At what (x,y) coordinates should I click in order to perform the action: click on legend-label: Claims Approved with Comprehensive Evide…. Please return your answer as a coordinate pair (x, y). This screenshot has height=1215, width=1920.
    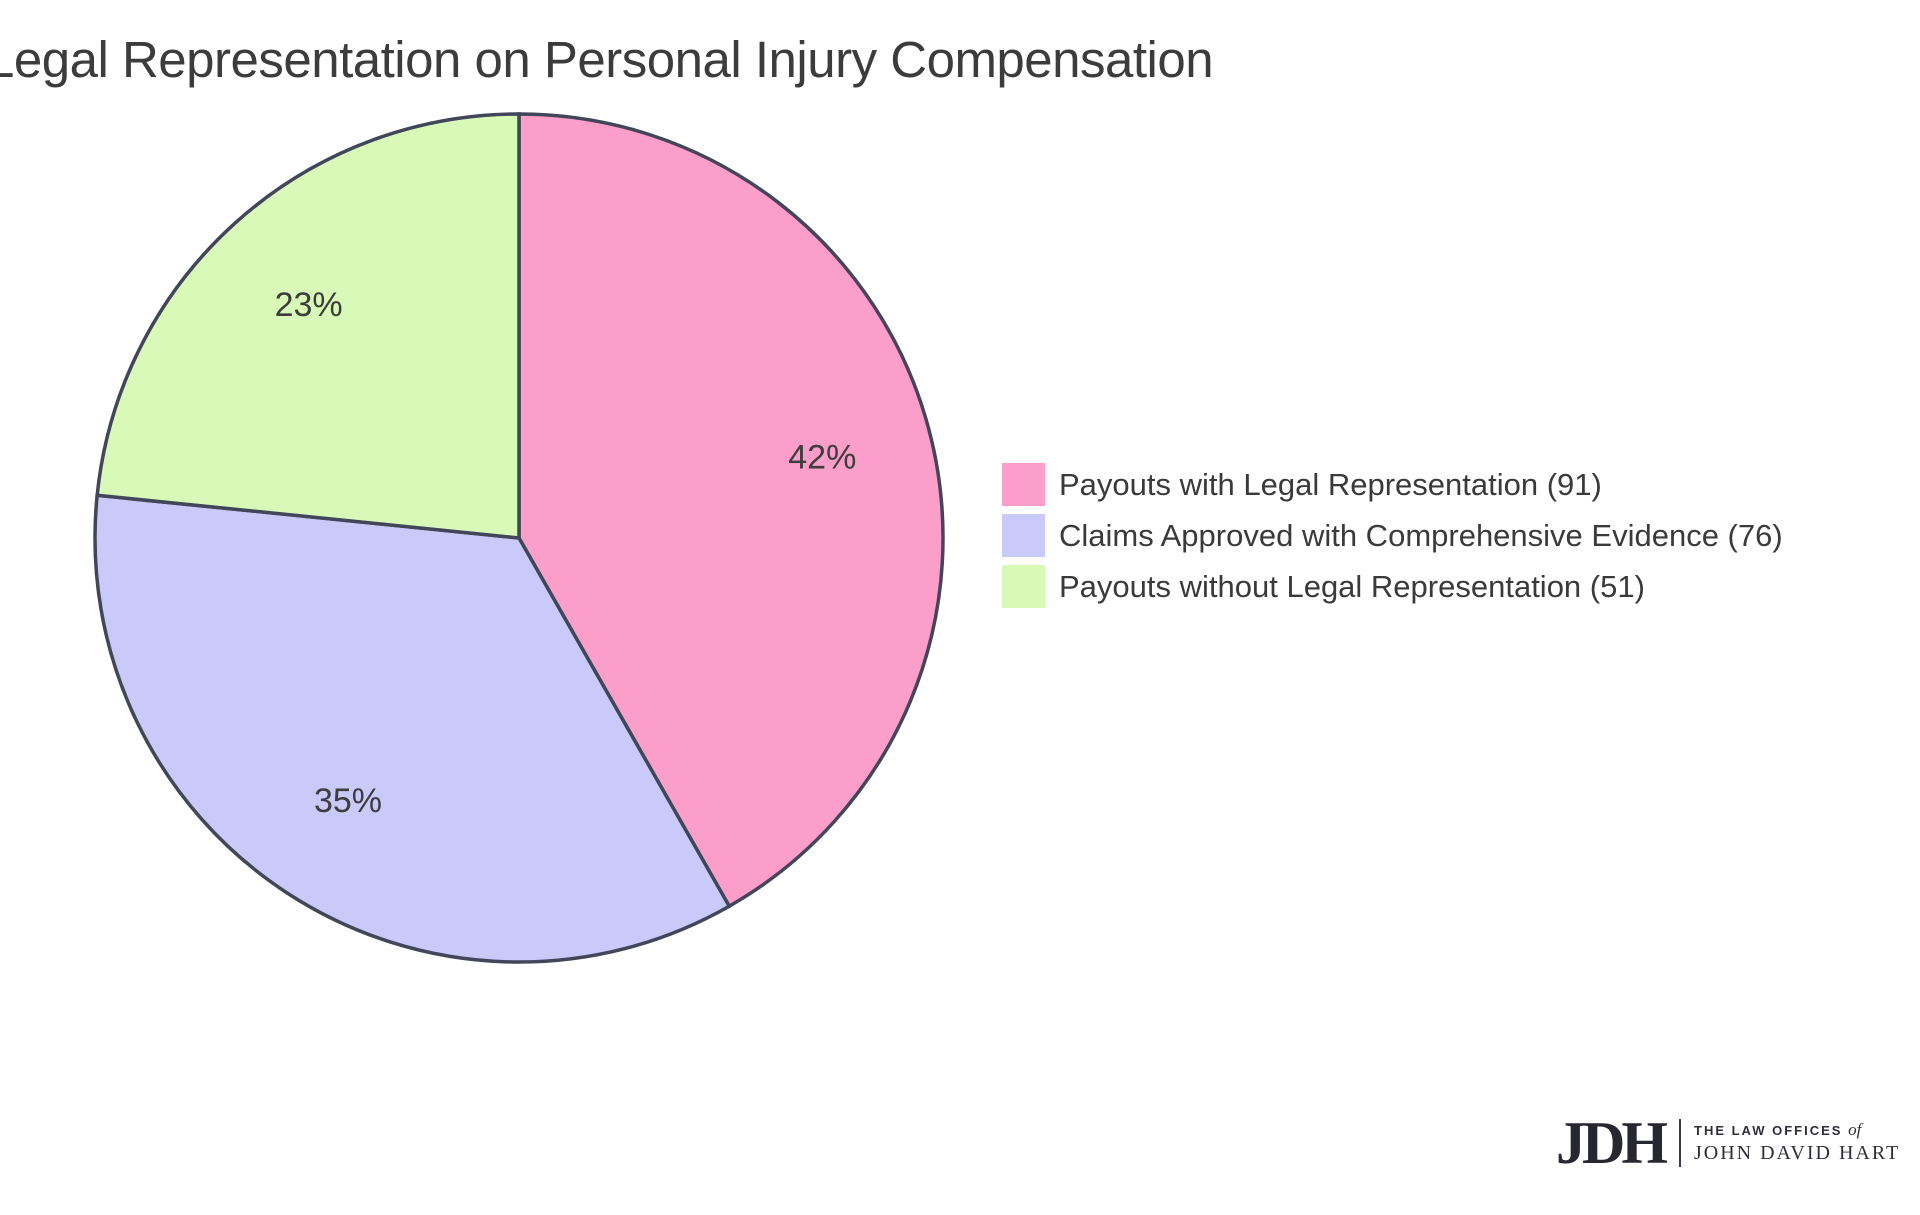
    Looking at the image, I should click on (1421, 535).